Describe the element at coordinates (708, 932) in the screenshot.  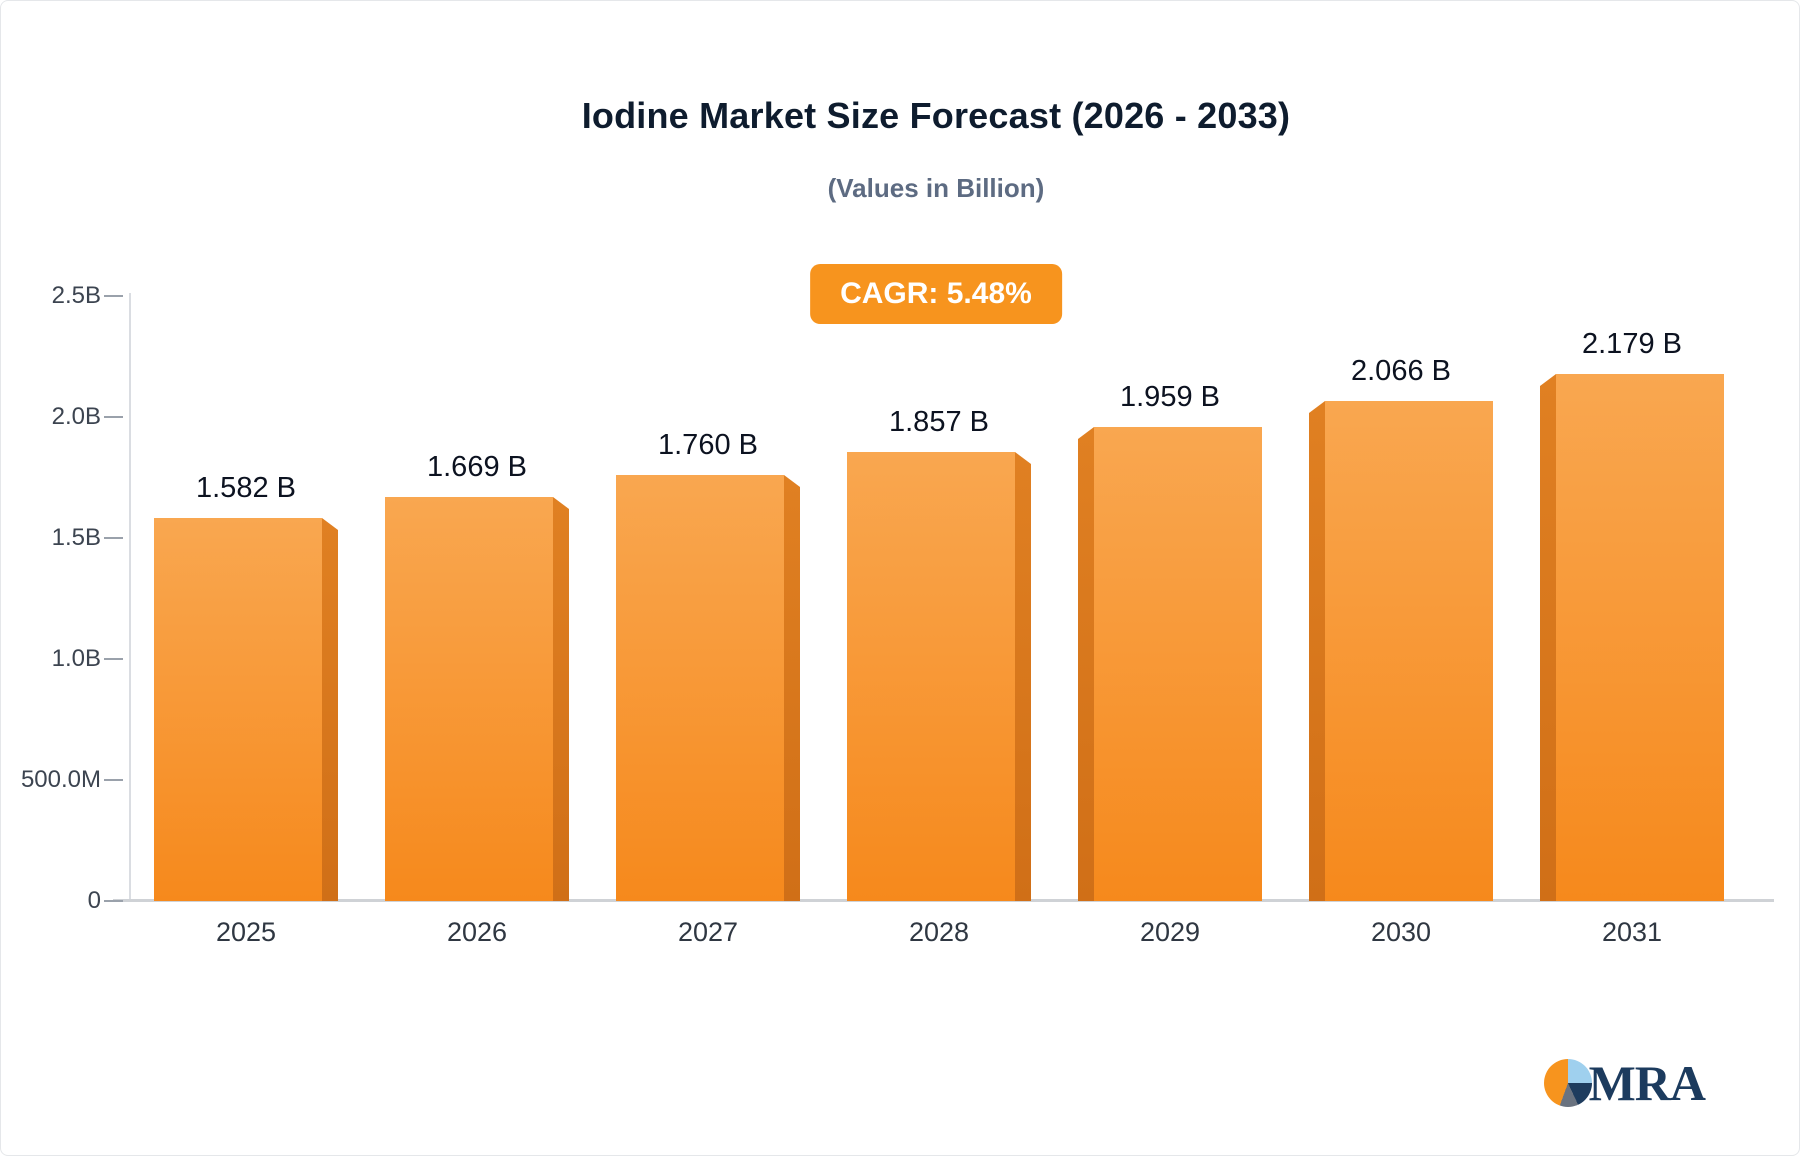
I see `x-tick-label: 2027` at that location.